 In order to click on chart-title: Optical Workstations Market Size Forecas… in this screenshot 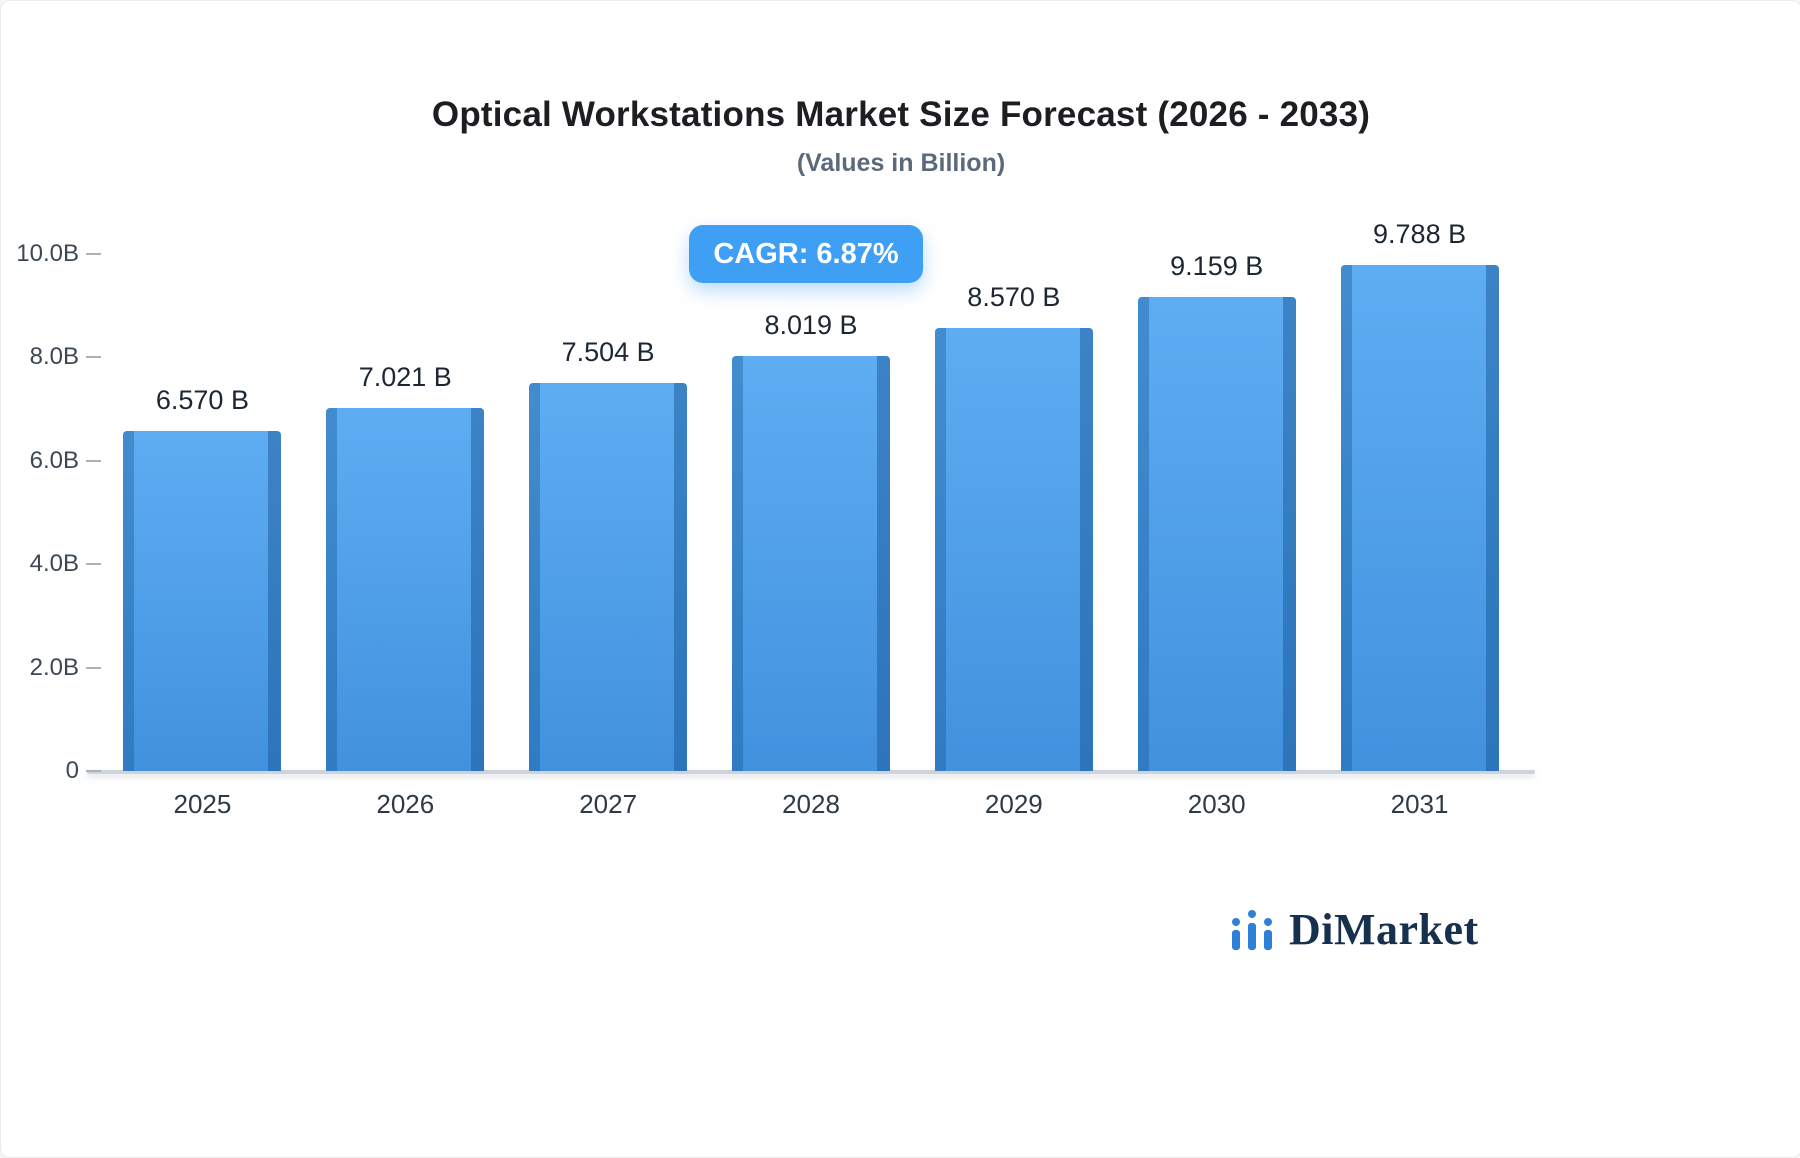, I will do `click(901, 114)`.